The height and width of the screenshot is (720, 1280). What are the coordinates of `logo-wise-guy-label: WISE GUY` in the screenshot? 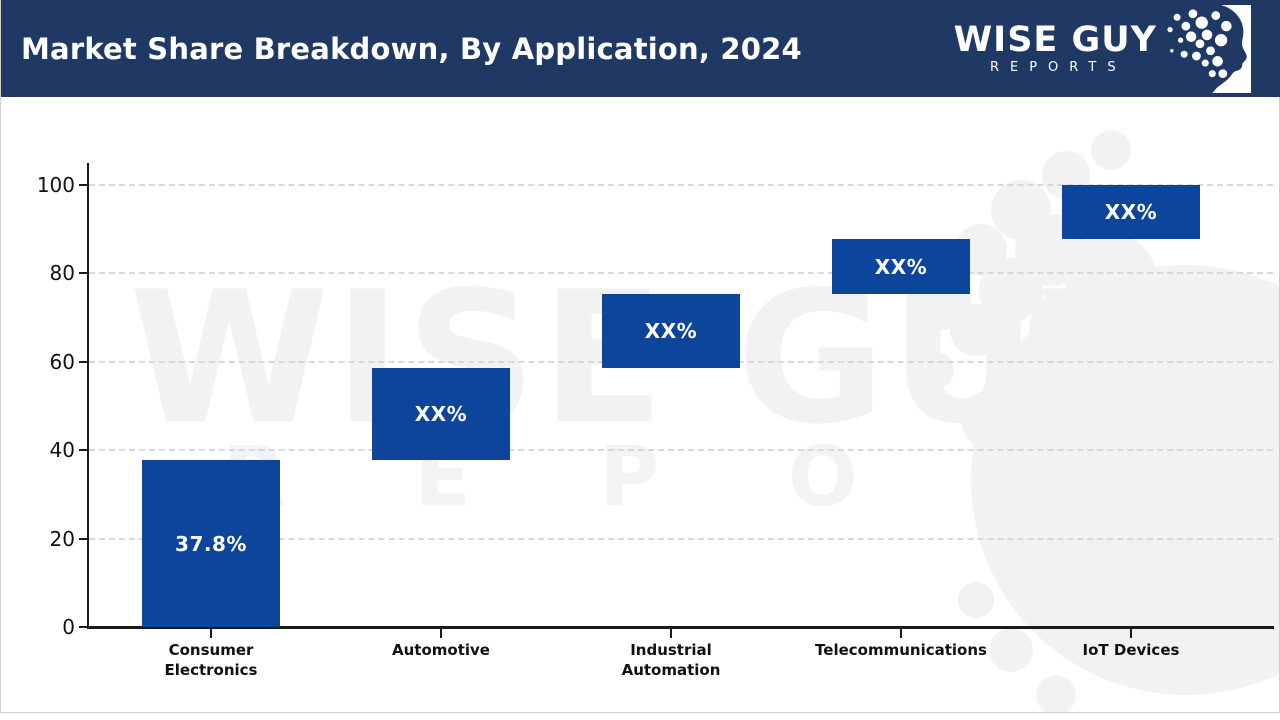 It's located at (1055, 39).